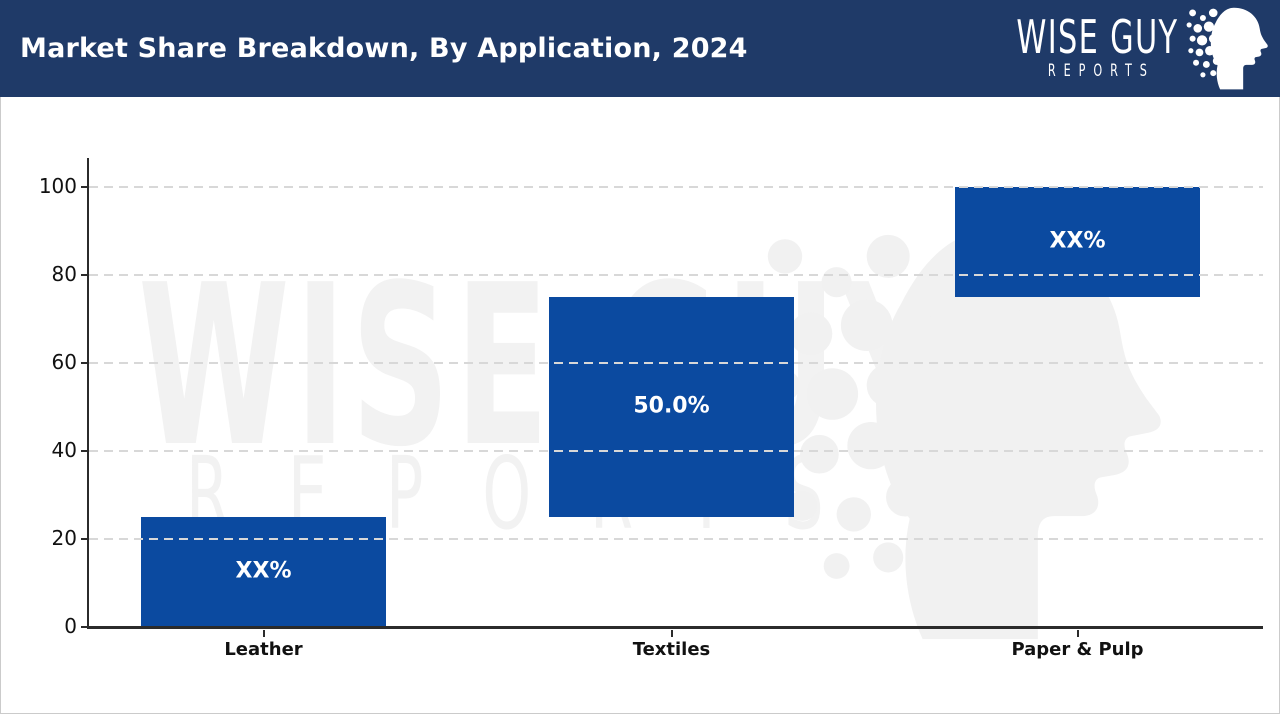  Describe the element at coordinates (70, 626) in the screenshot. I see `y-tick-label: 0` at that location.